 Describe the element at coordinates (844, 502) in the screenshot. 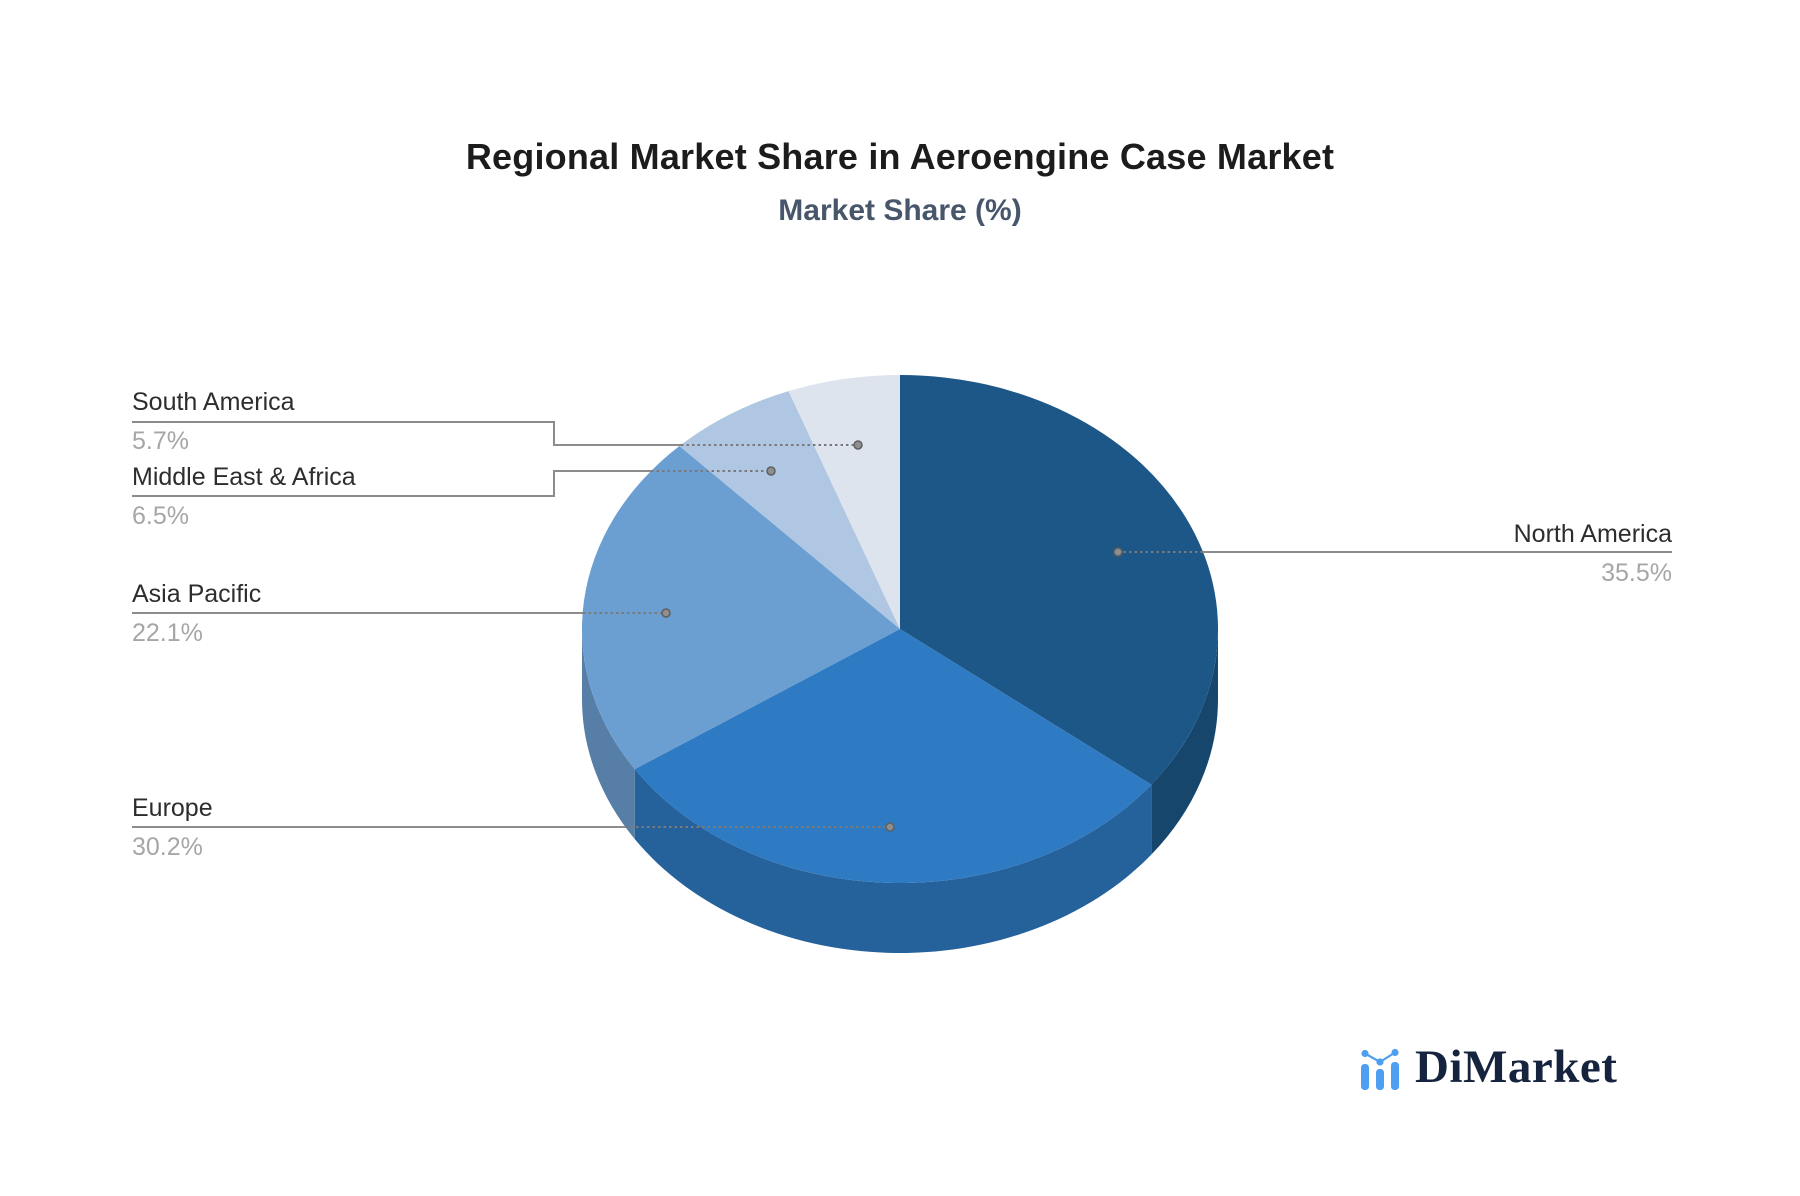

I see `pie-slice-south-america` at that location.